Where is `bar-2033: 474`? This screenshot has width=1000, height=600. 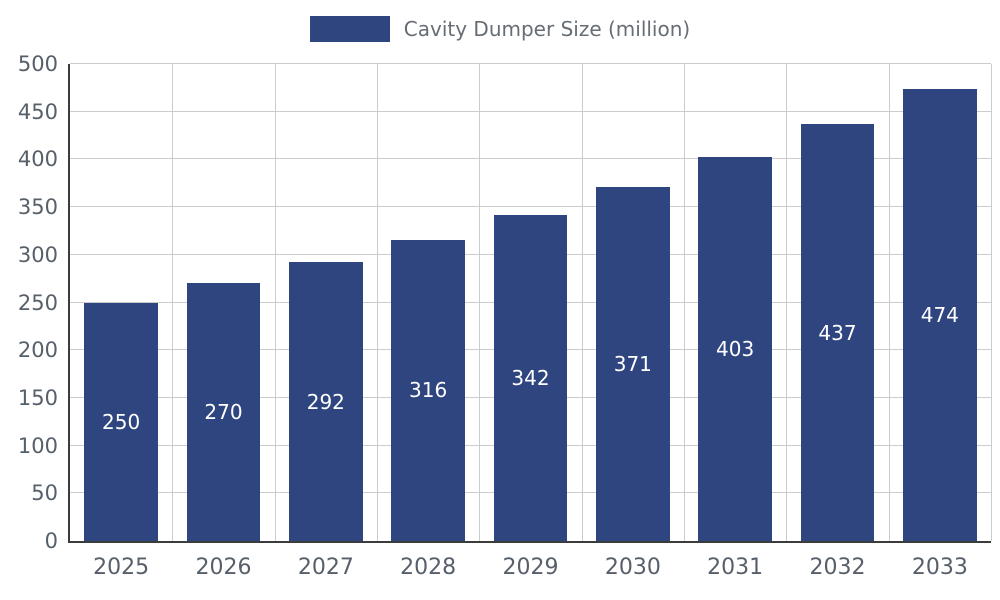
bar-2033: 474 is located at coordinates (939, 314).